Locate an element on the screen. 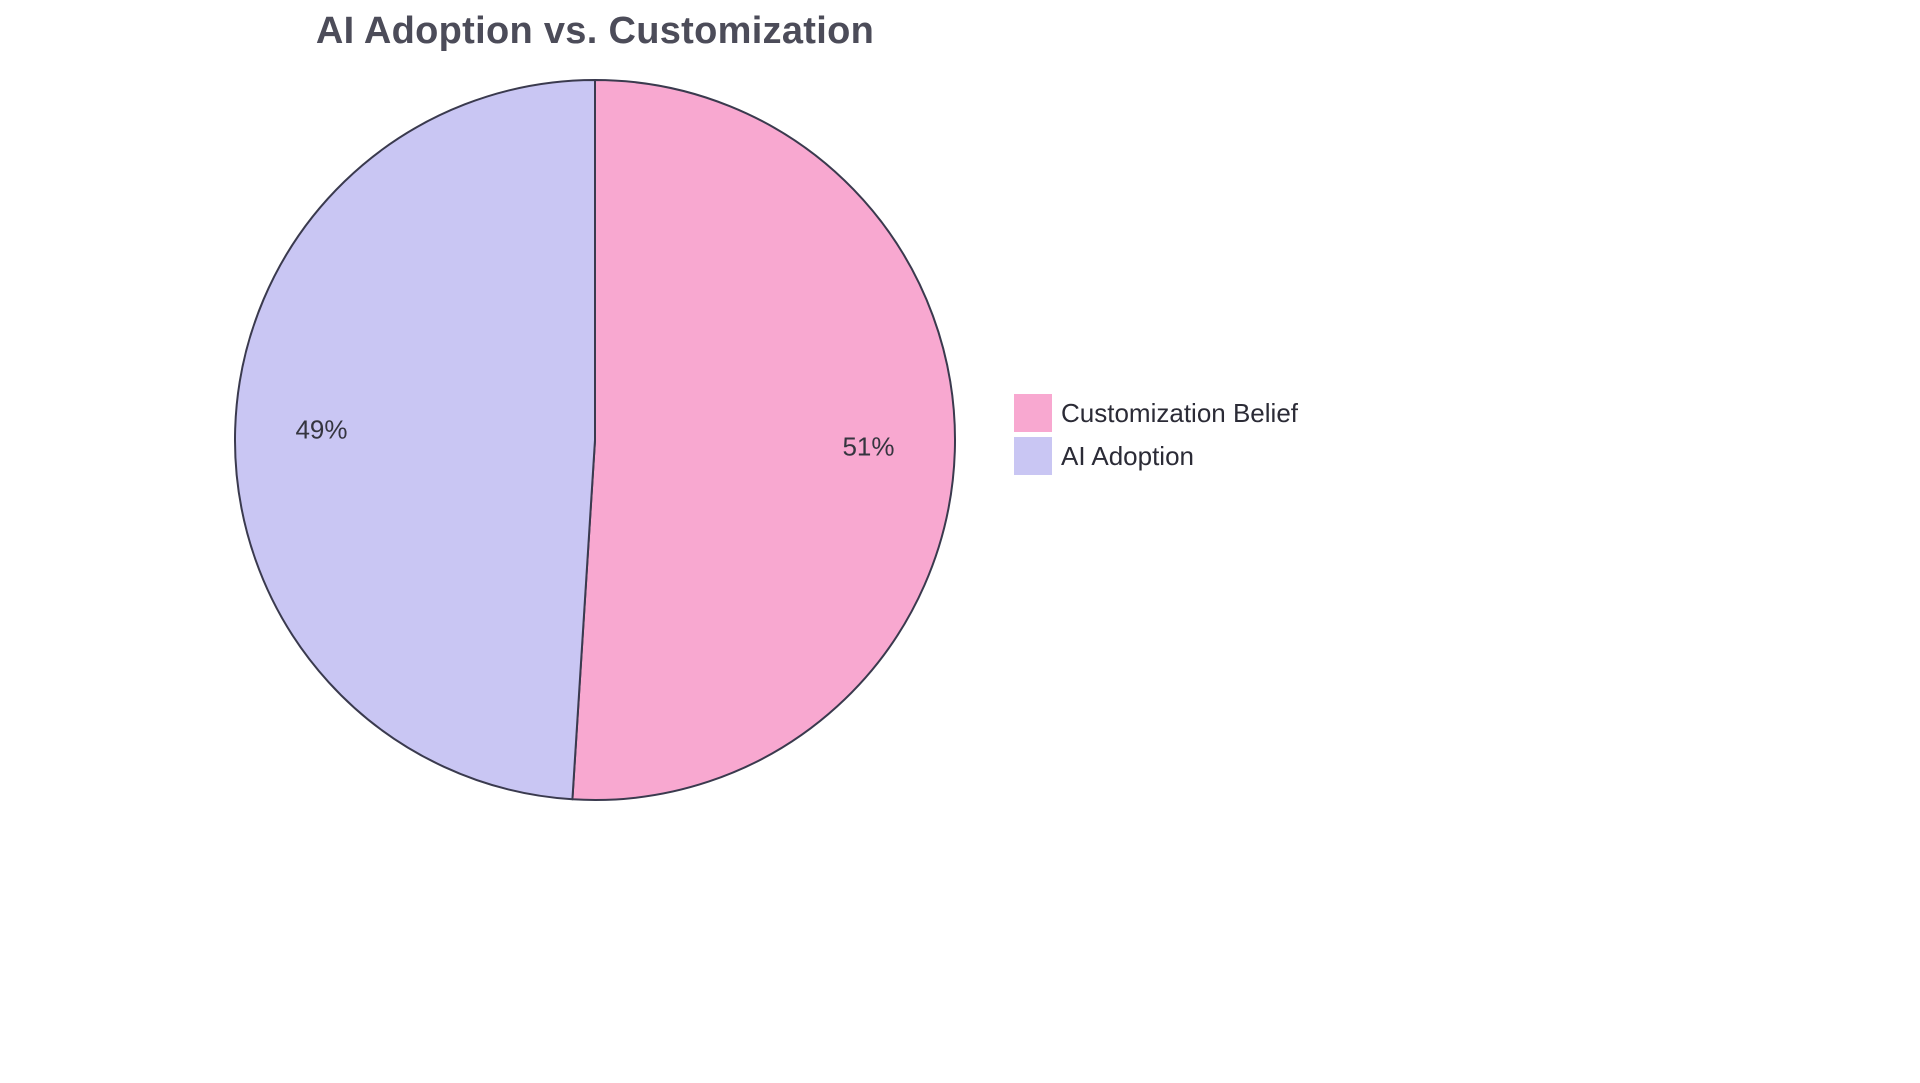  legend-swatch-customization-belief is located at coordinates (1033, 413).